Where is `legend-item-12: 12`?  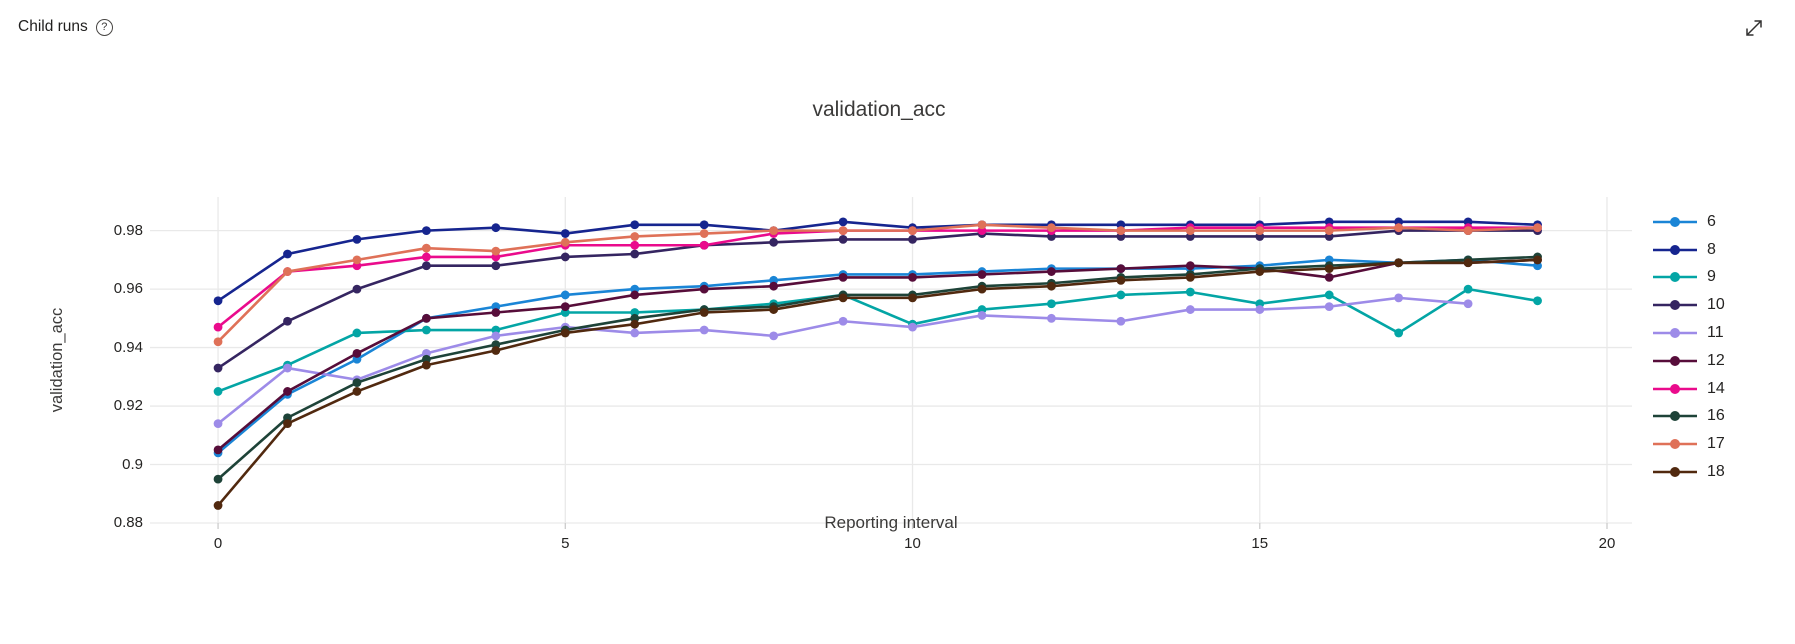
legend-item-12: 12 is located at coordinates (1688, 361).